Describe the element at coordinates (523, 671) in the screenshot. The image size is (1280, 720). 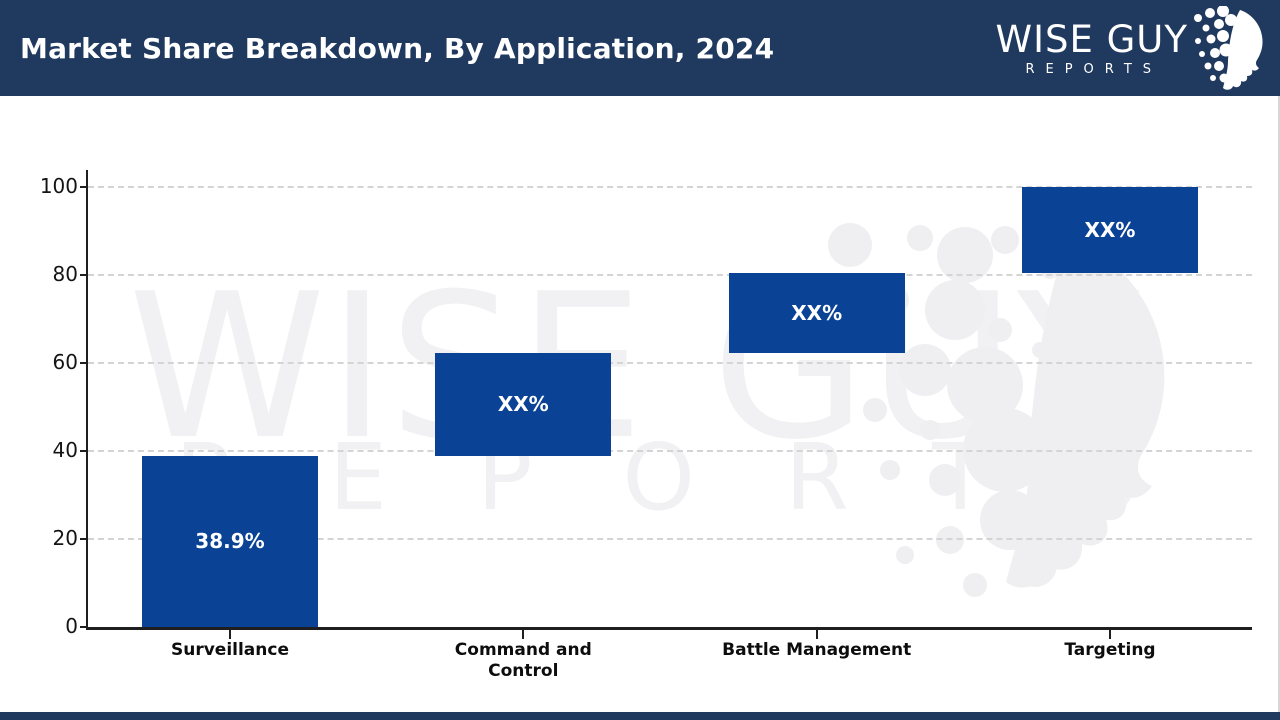
I see `x-category-label-line: Control` at that location.